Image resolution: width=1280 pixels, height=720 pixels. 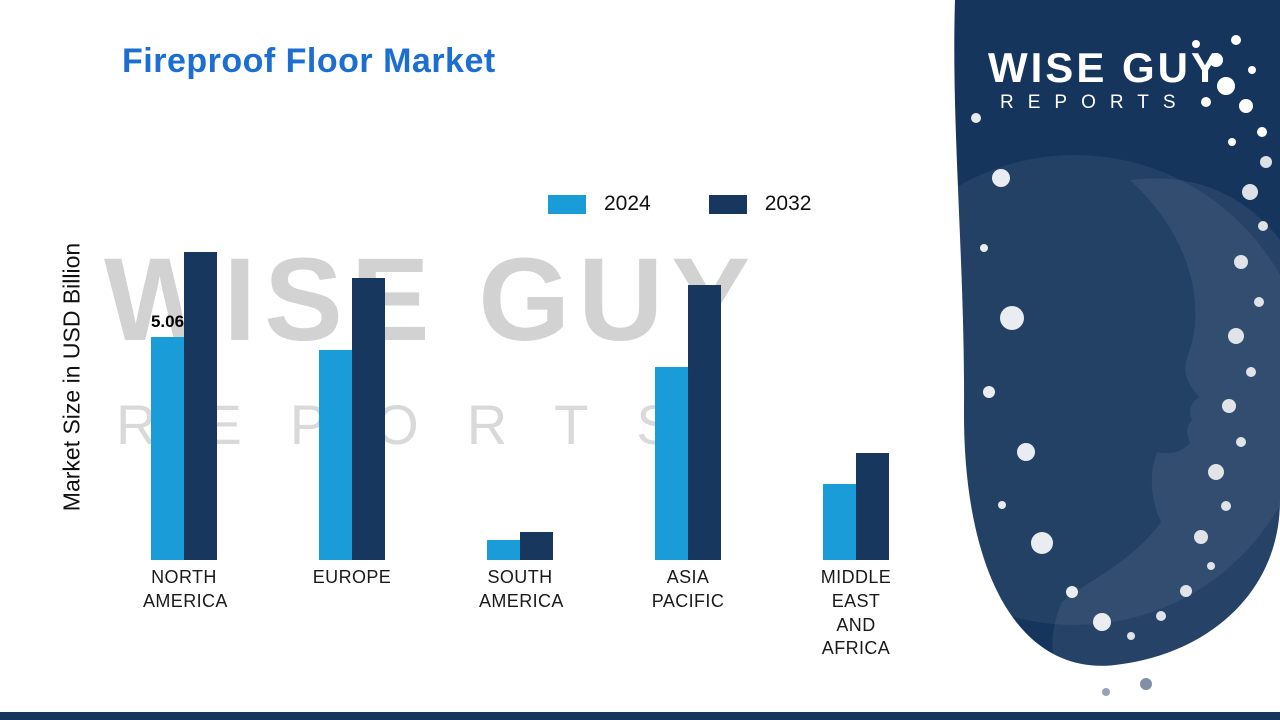 What do you see at coordinates (352, 577) in the screenshot?
I see `category-label-europe: EUROPE` at bounding box center [352, 577].